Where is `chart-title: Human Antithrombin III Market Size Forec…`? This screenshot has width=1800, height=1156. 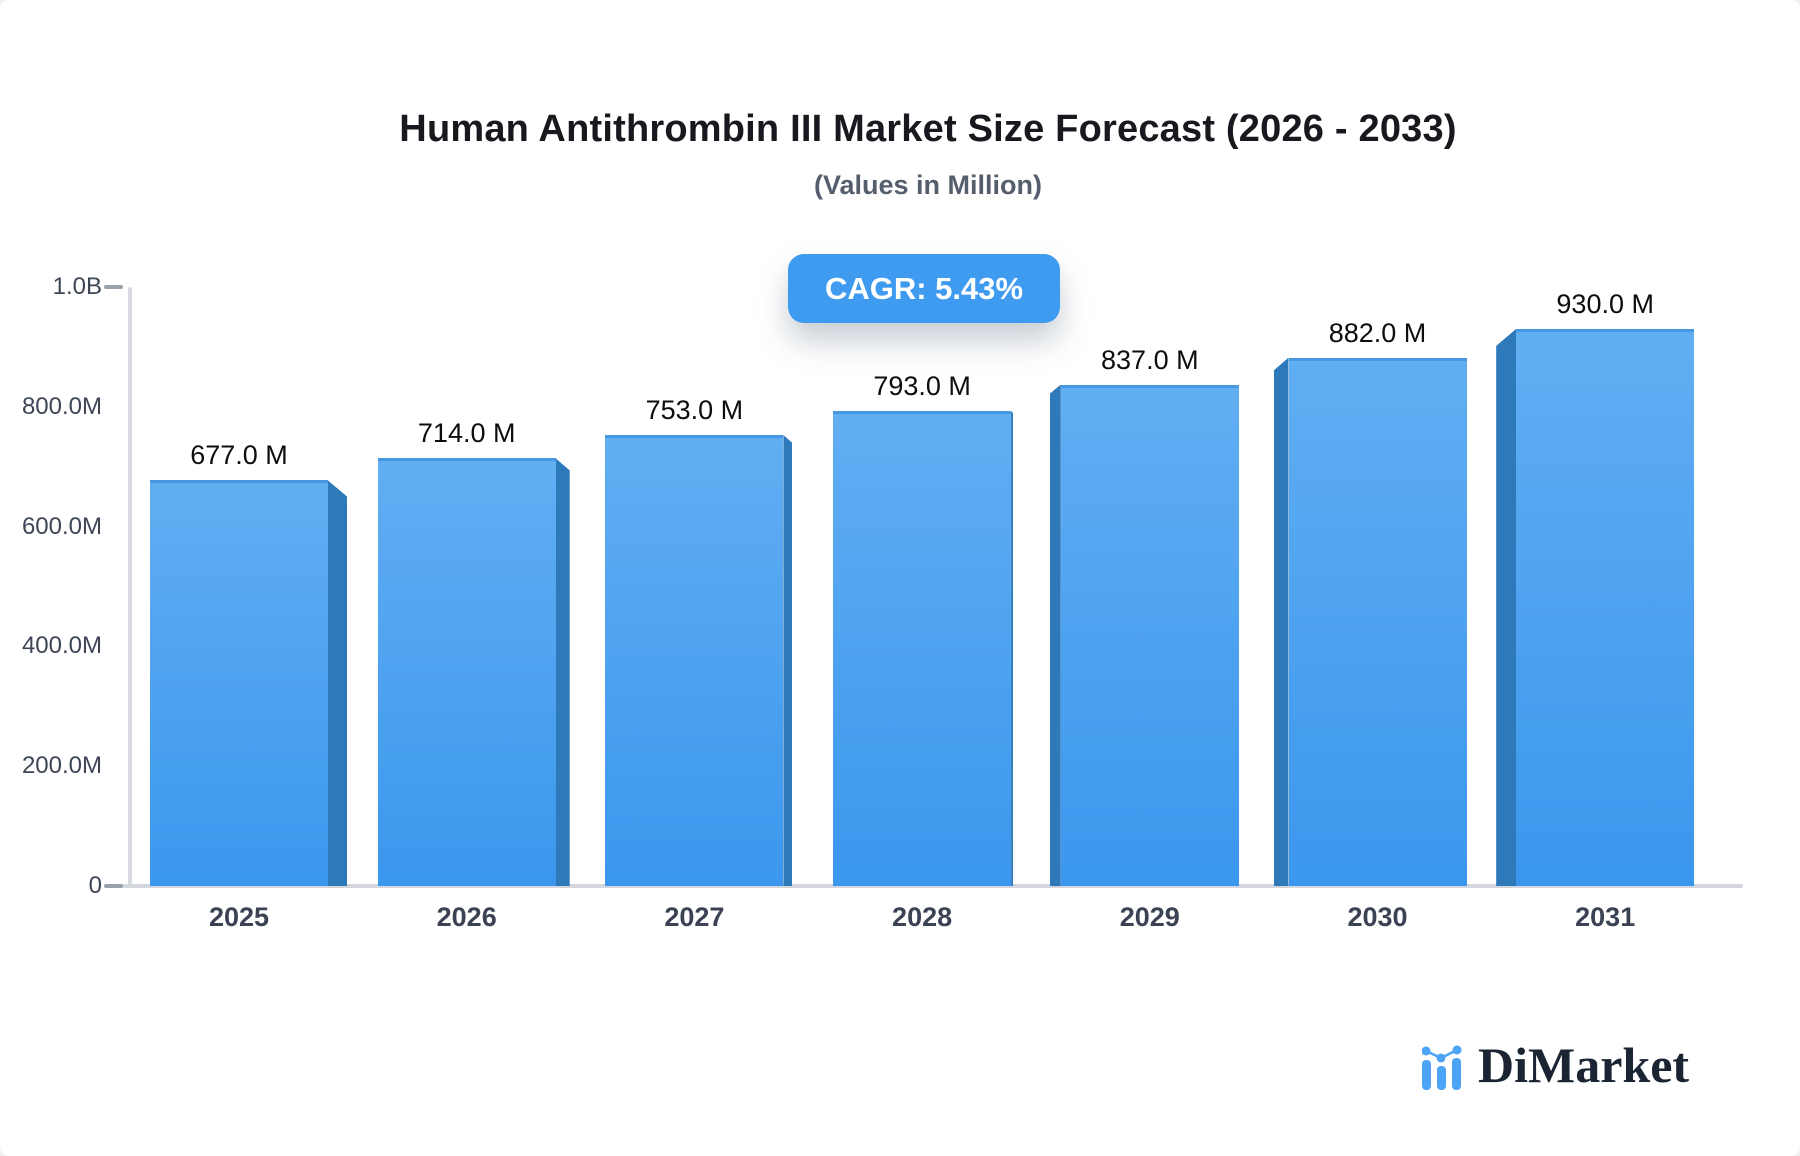 chart-title: Human Antithrombin III Market Size Forec… is located at coordinates (928, 129).